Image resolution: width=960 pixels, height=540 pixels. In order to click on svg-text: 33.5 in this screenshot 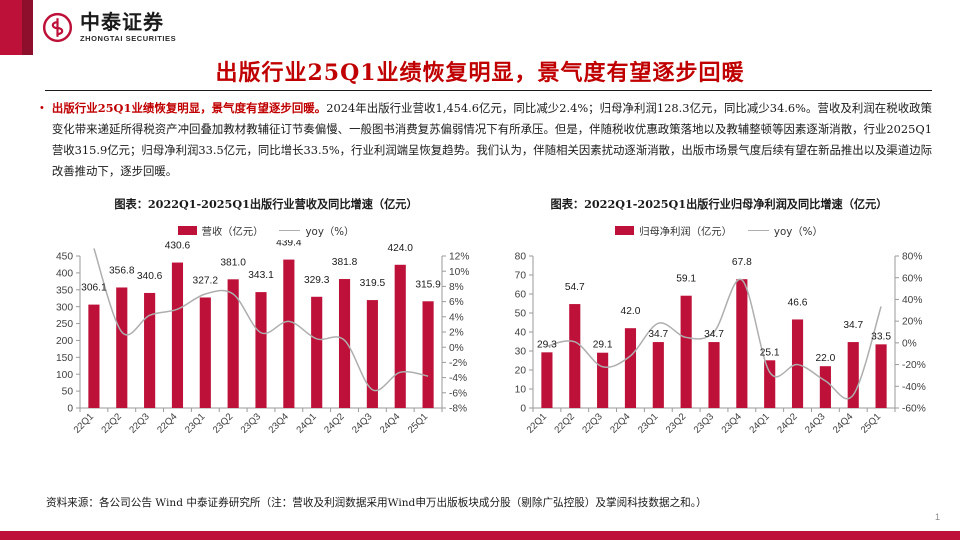, I will do `click(881, 336)`.